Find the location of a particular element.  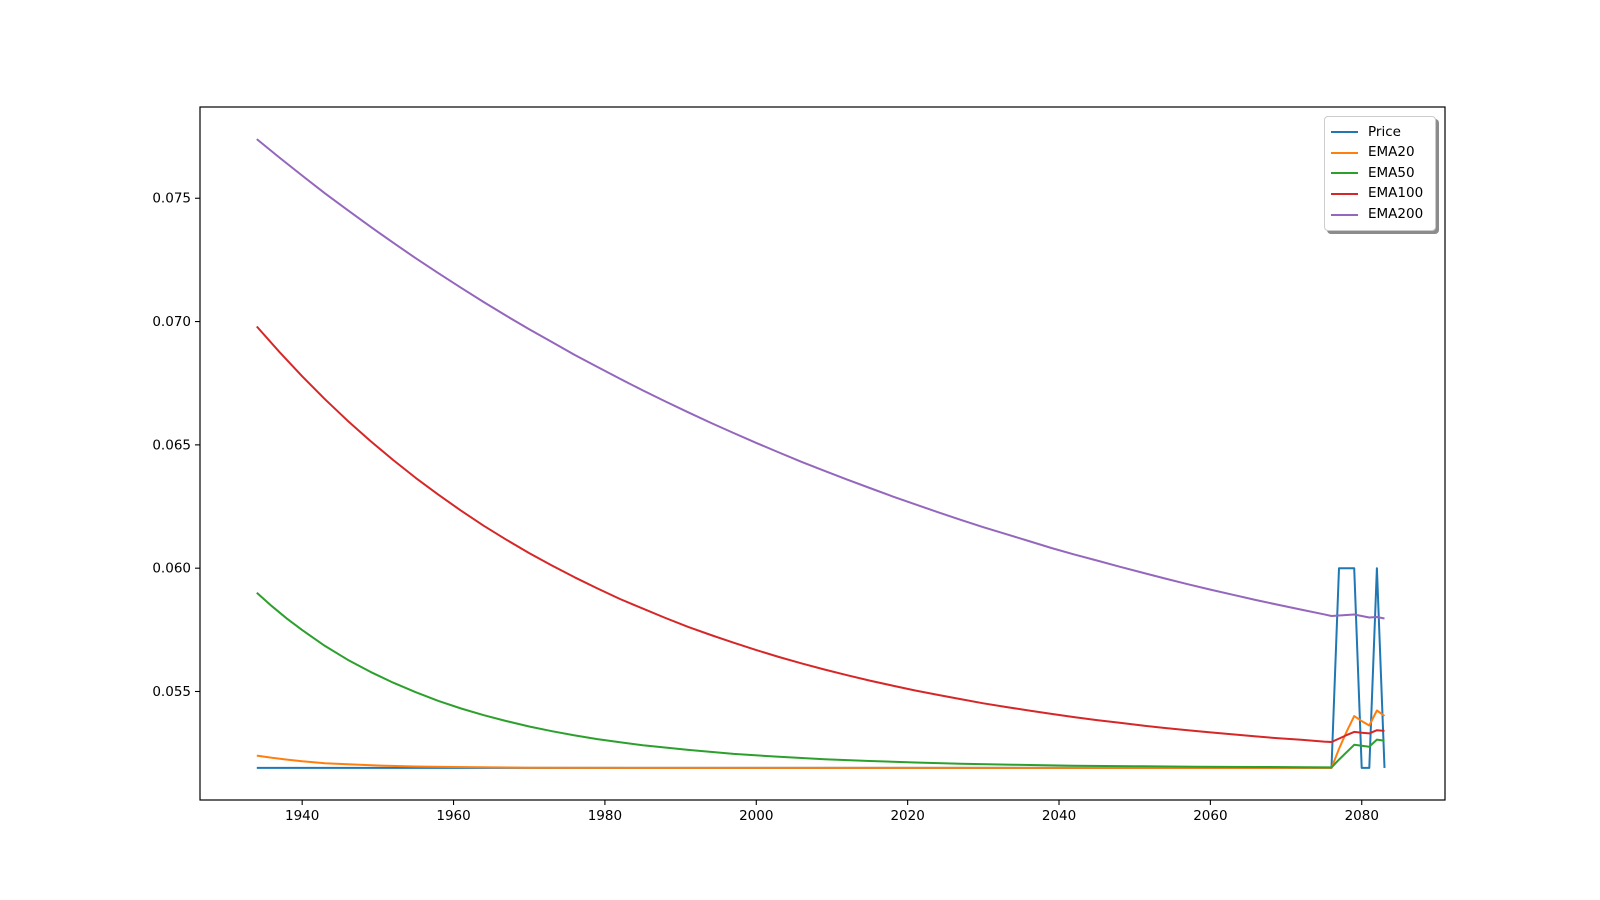

legend-entry-label: EMA100 is located at coordinates (1396, 193).